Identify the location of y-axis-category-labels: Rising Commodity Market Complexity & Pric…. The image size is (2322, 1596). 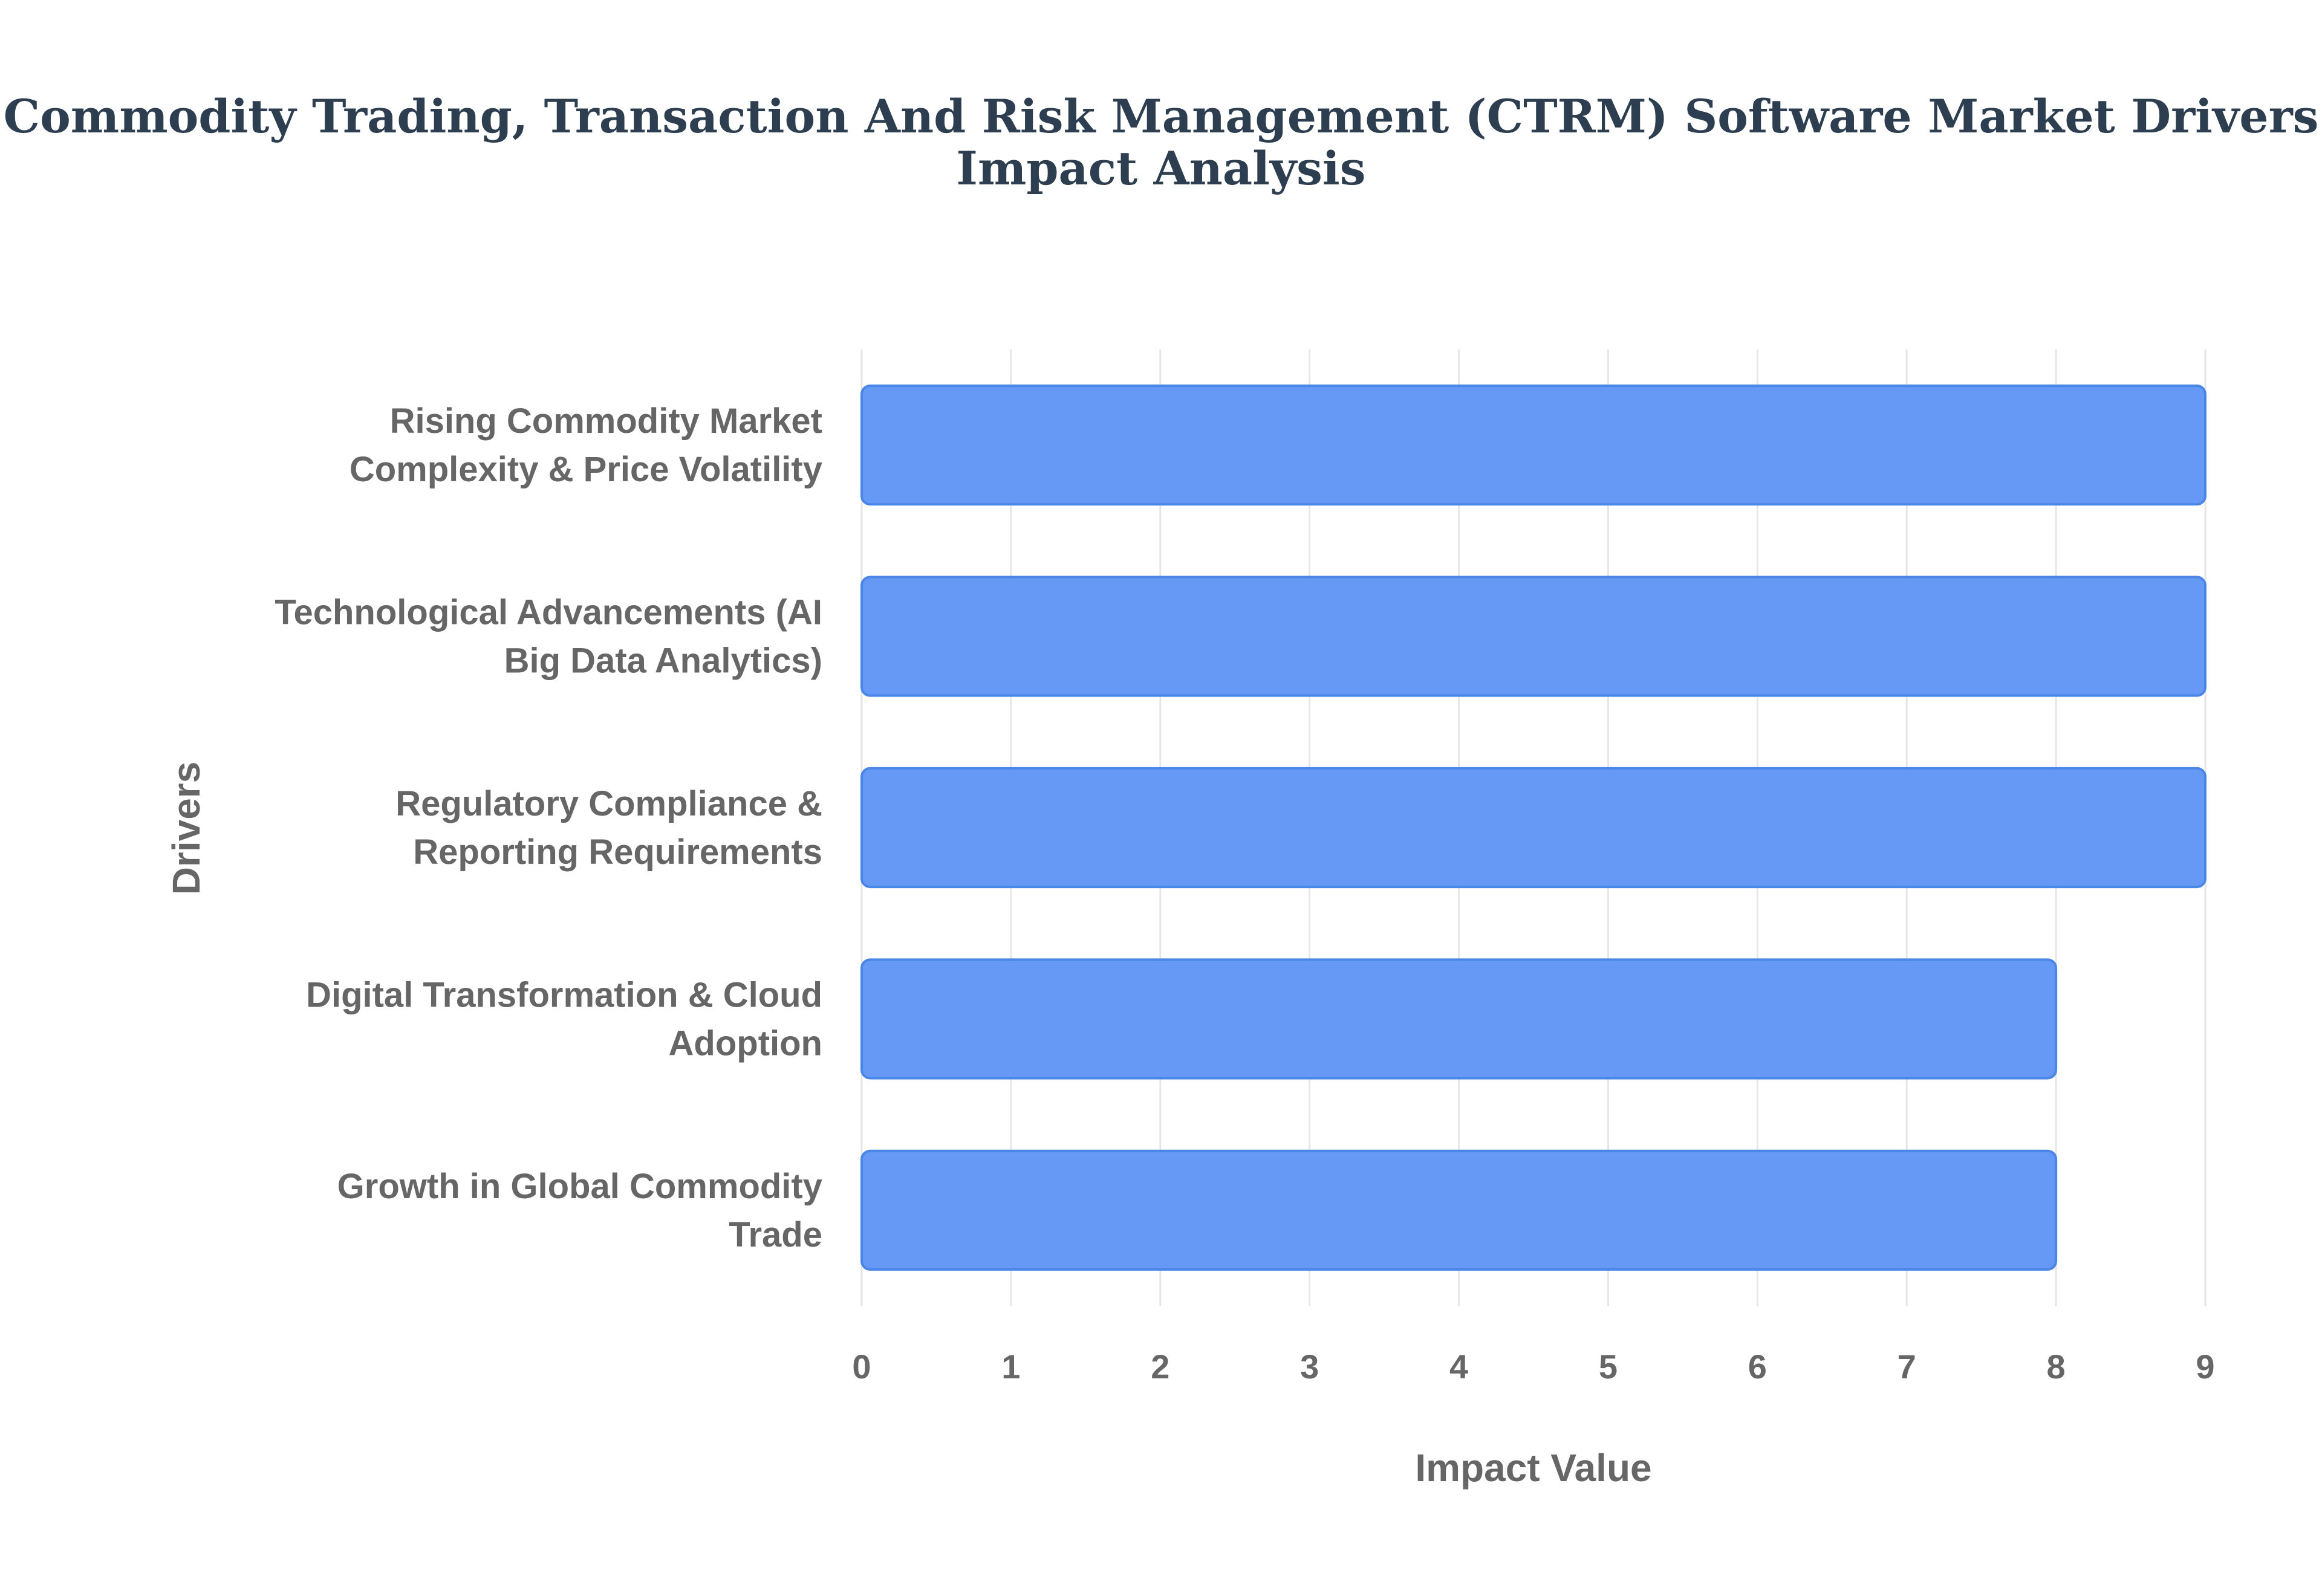
(548, 827).